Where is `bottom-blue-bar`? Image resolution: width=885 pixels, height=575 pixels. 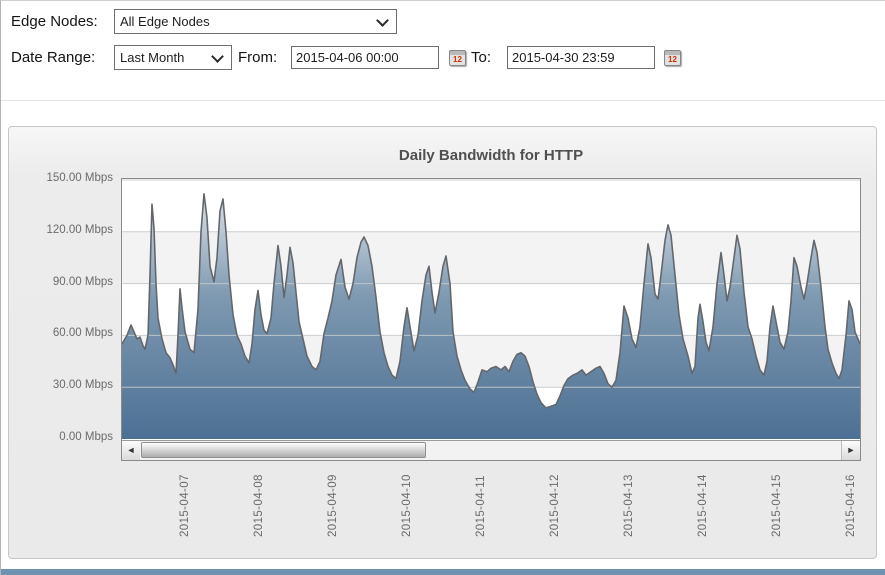 bottom-blue-bar is located at coordinates (443, 572).